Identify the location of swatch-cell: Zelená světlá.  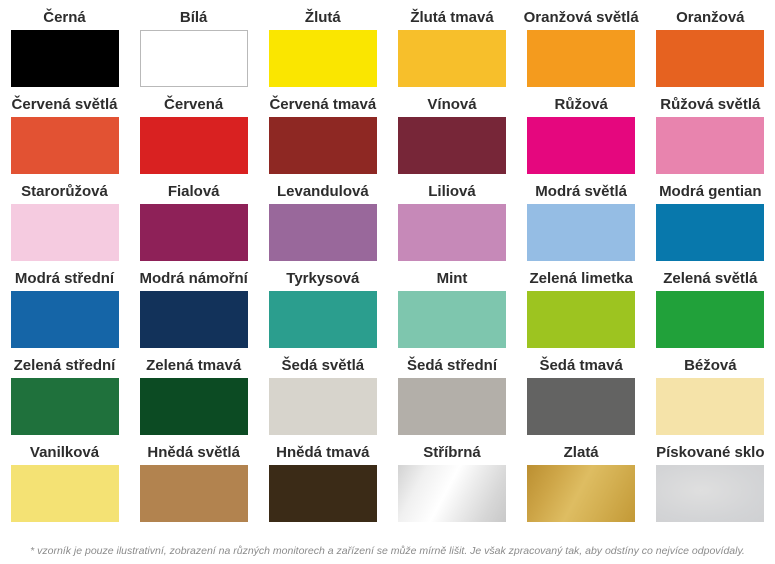
(710, 305).